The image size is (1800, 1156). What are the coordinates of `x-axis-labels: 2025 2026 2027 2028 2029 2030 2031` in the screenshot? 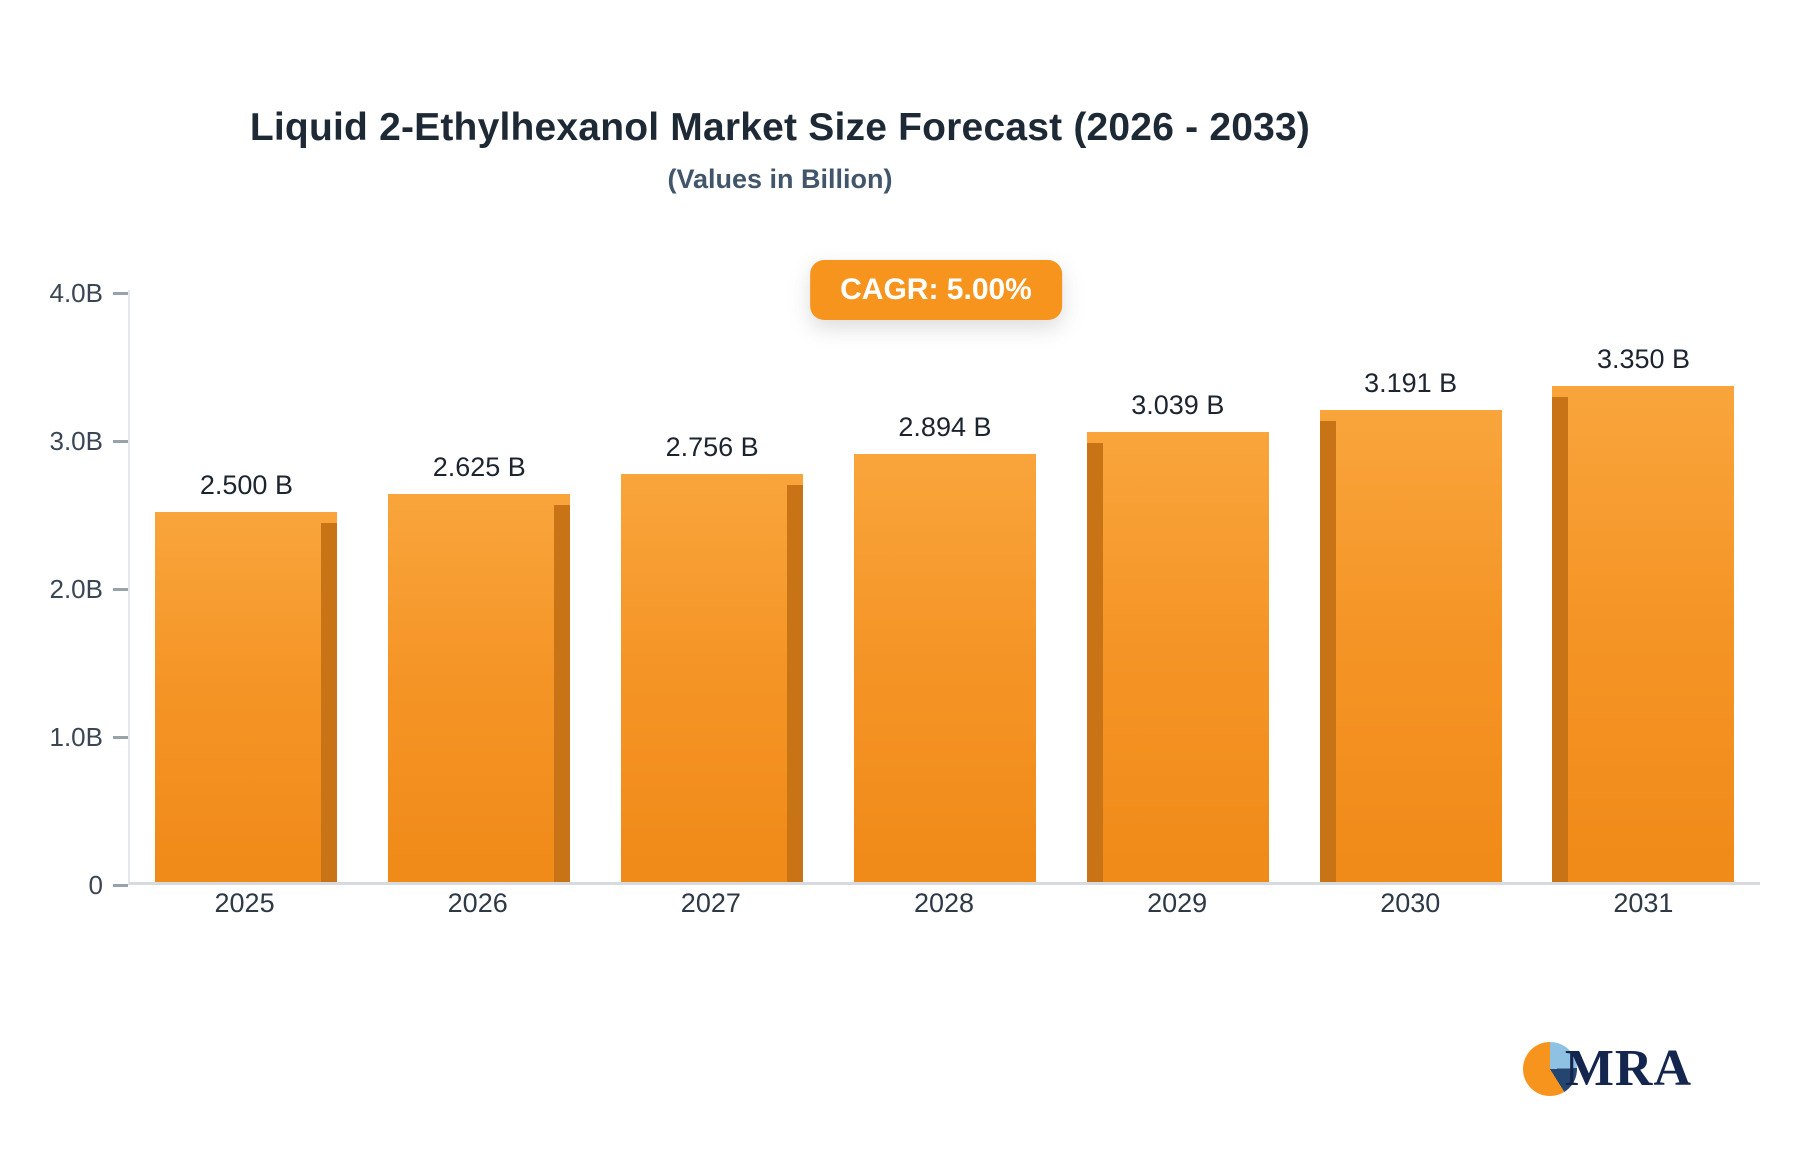 It's located at (944, 903).